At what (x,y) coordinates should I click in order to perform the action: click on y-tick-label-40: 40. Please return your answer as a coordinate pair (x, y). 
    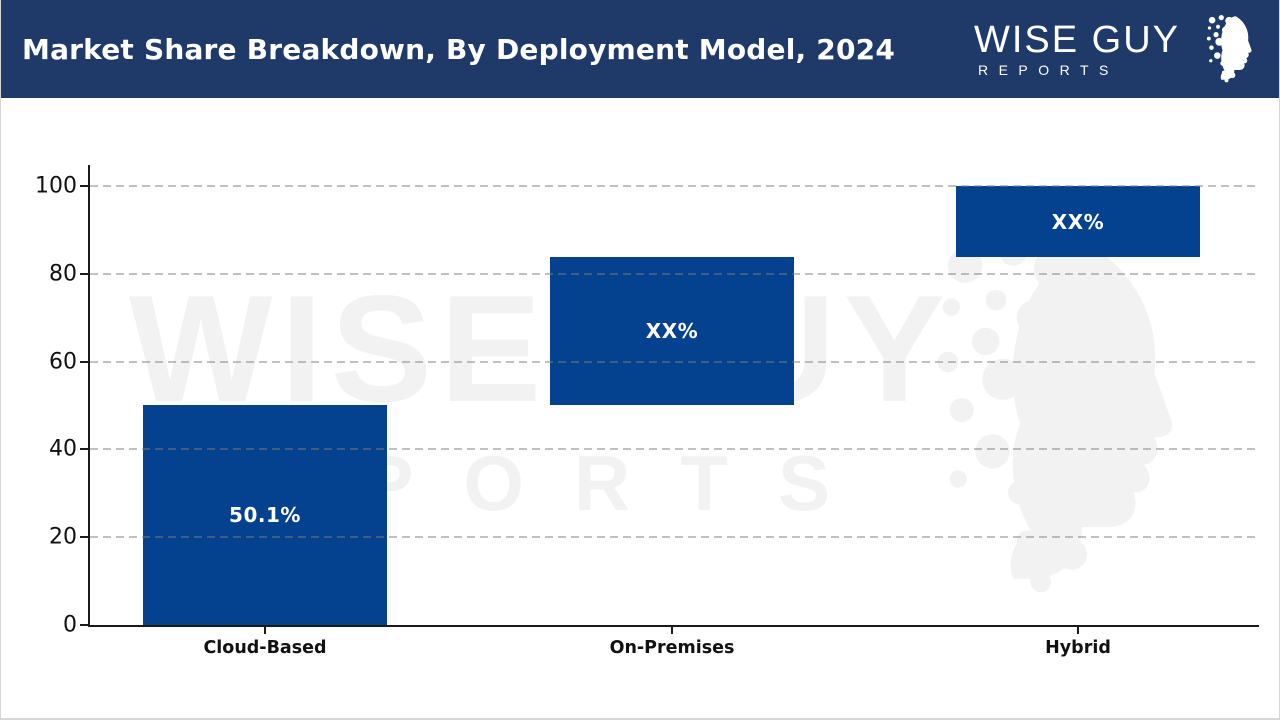
    Looking at the image, I should click on (63, 449).